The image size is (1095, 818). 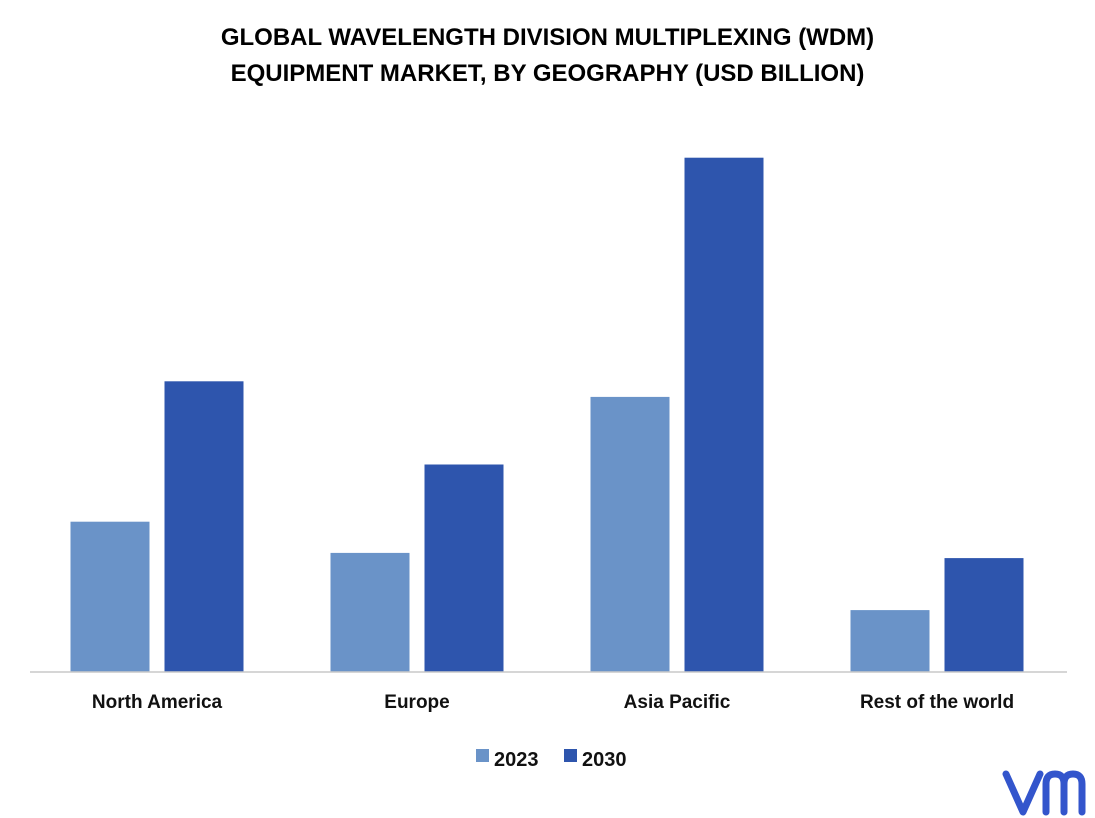 What do you see at coordinates (516, 760) in the screenshot?
I see `legend-label-2023: 2023` at bounding box center [516, 760].